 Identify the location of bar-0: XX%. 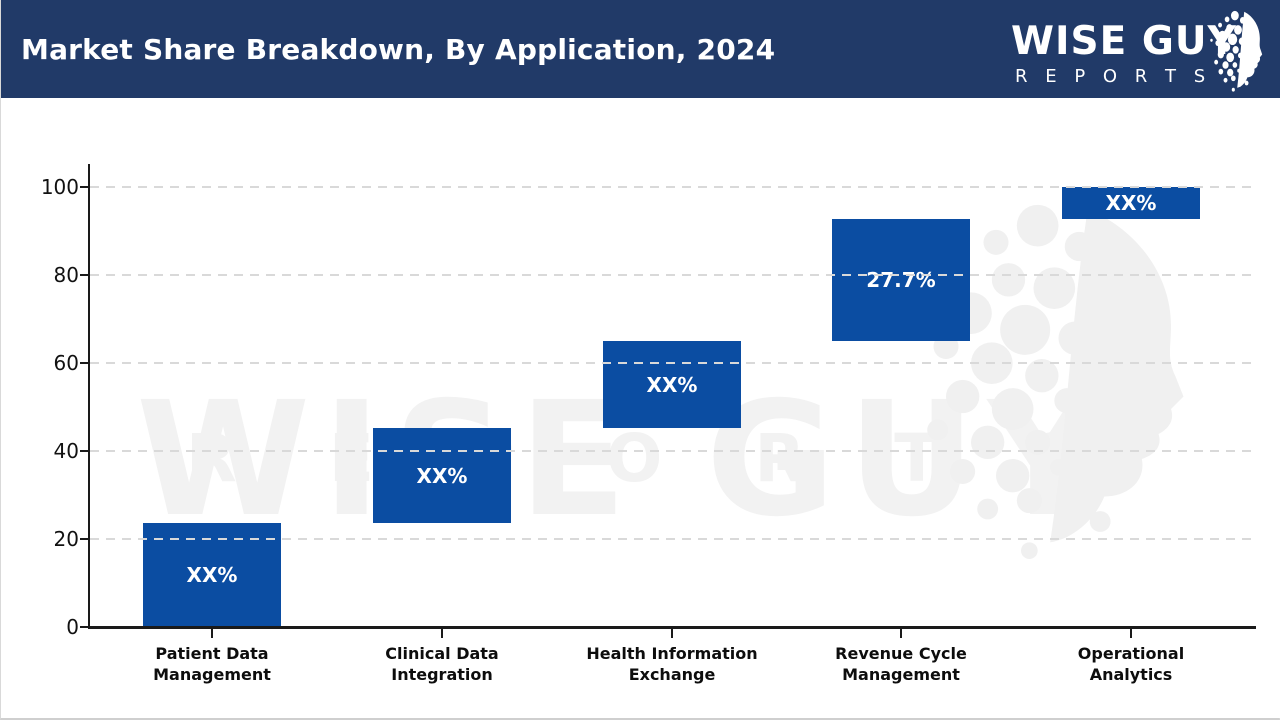
(212, 575).